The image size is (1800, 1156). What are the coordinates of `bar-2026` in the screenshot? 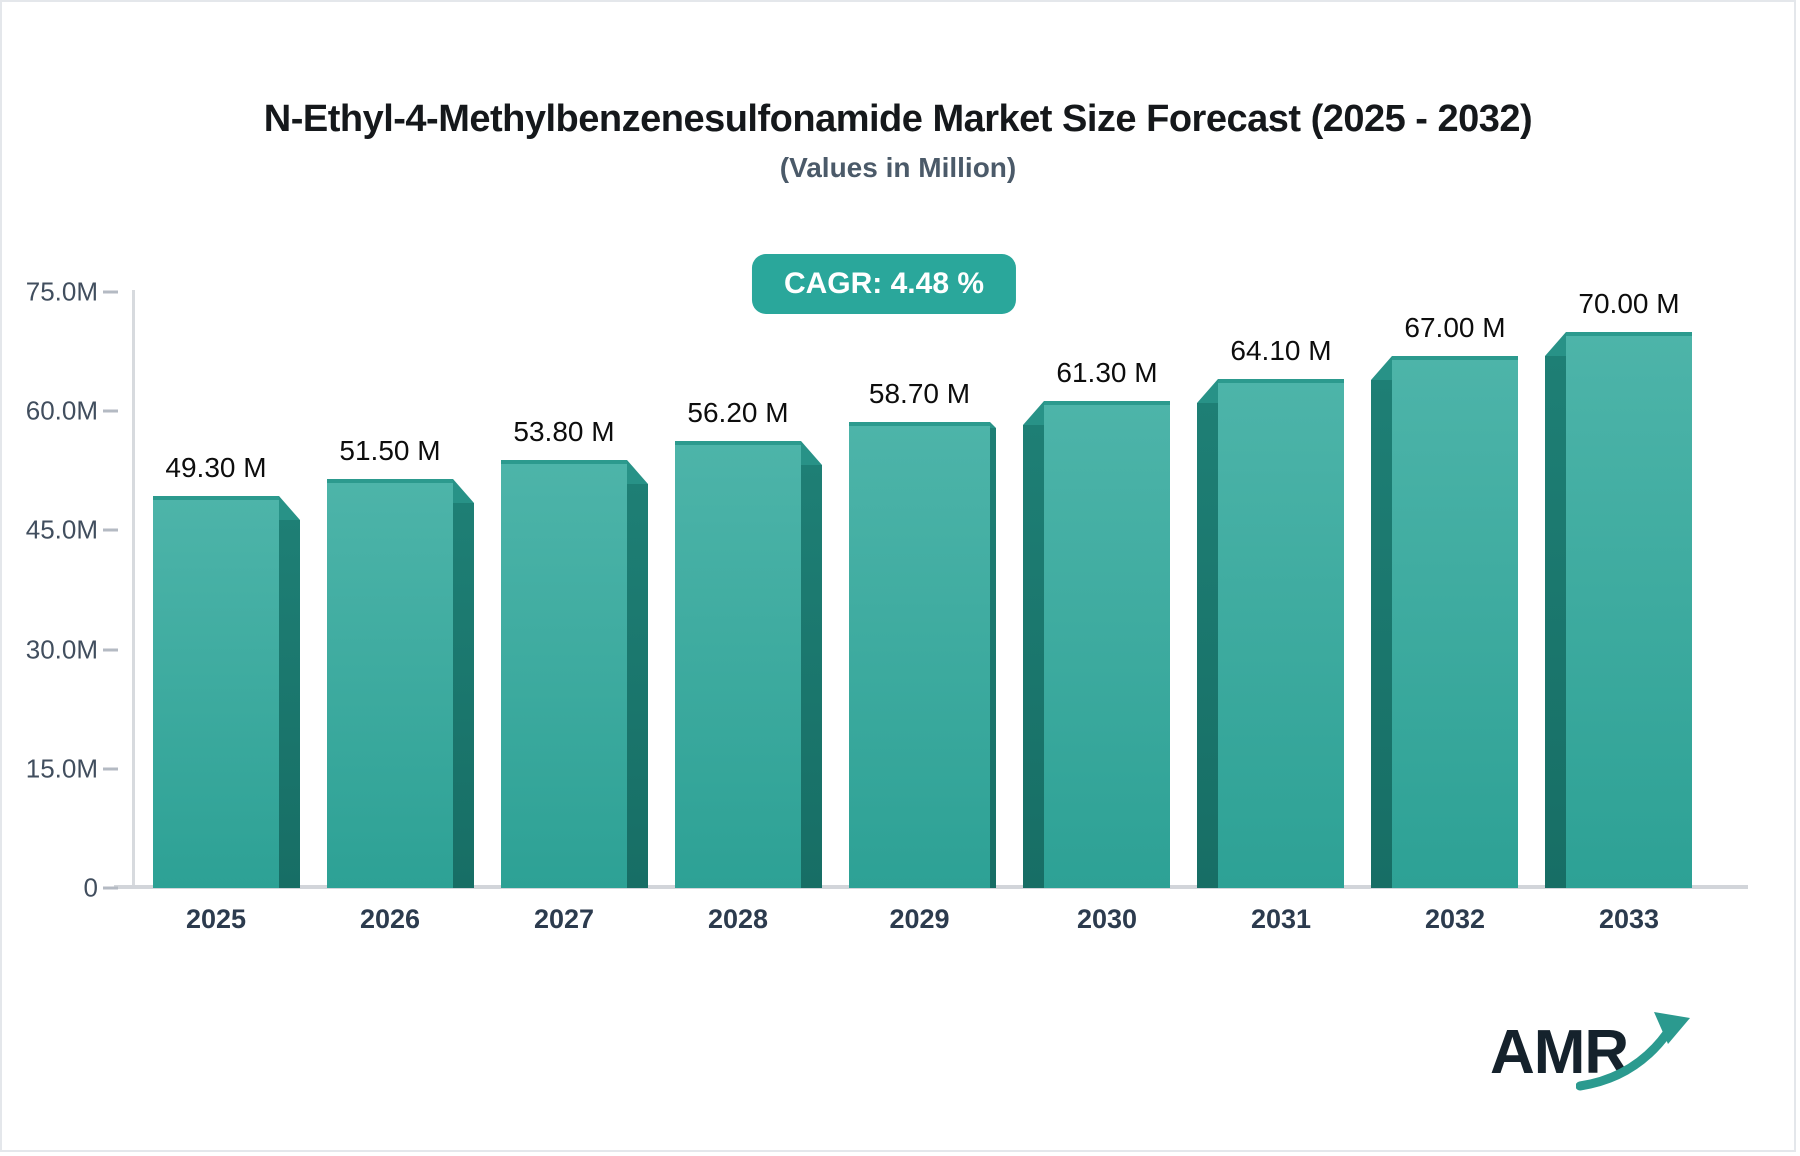 It's located at (400, 683).